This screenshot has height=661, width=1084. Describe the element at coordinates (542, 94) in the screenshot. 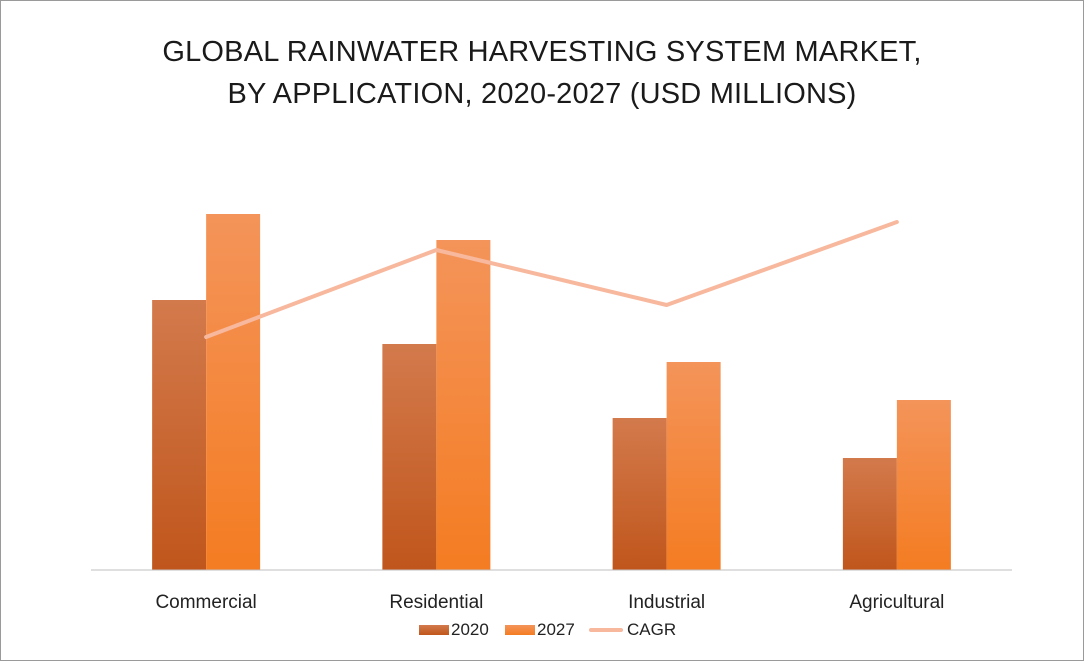

I see `chart-title-line-2: BY APPLICATION, 2020-2027 (USD MILLIONS)` at that location.